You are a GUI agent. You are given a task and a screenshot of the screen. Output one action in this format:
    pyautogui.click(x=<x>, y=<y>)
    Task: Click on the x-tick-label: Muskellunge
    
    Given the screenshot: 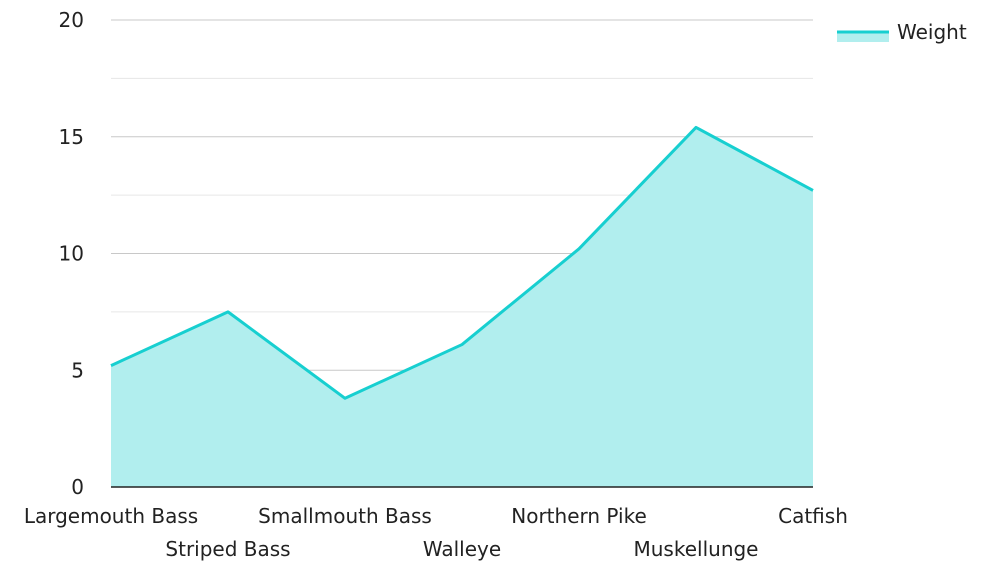 What is the action you would take?
    pyautogui.click(x=696, y=549)
    